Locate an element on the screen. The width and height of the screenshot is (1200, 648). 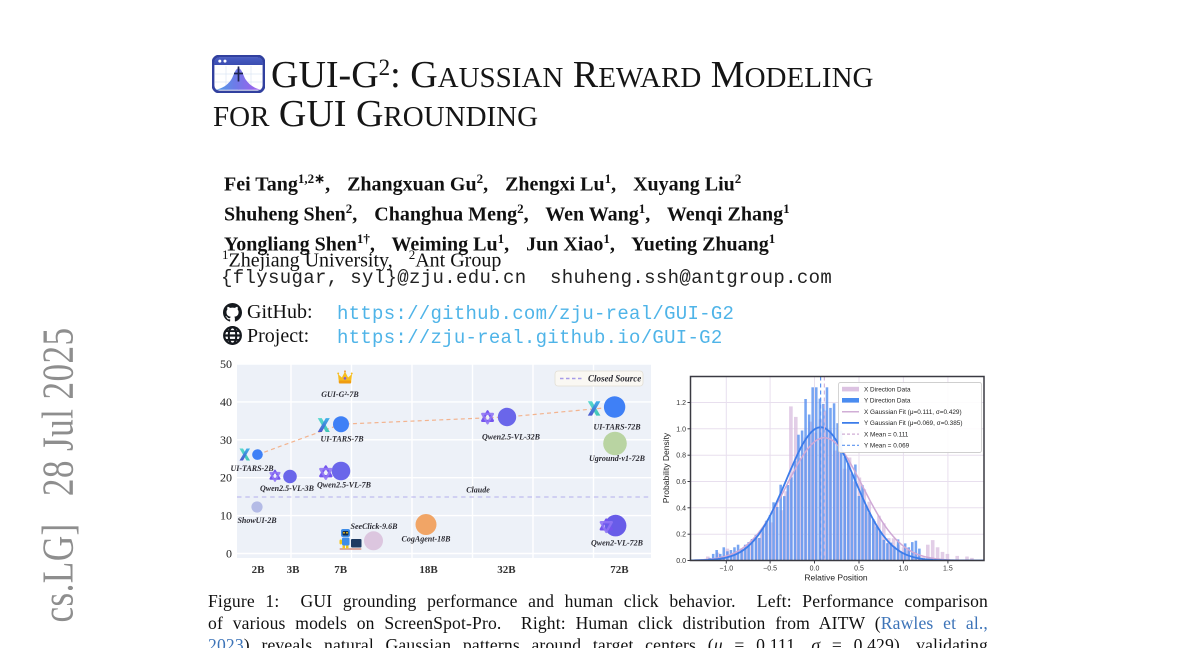
svg-text: 20 is located at coordinates (226, 478).